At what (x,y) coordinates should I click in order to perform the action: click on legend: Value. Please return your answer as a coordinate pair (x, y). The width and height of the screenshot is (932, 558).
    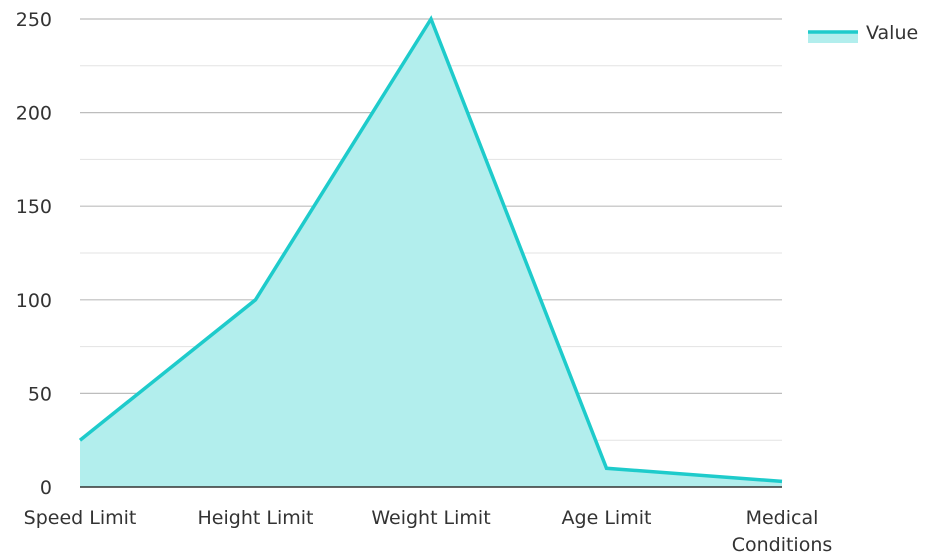
    Looking at the image, I should click on (863, 33).